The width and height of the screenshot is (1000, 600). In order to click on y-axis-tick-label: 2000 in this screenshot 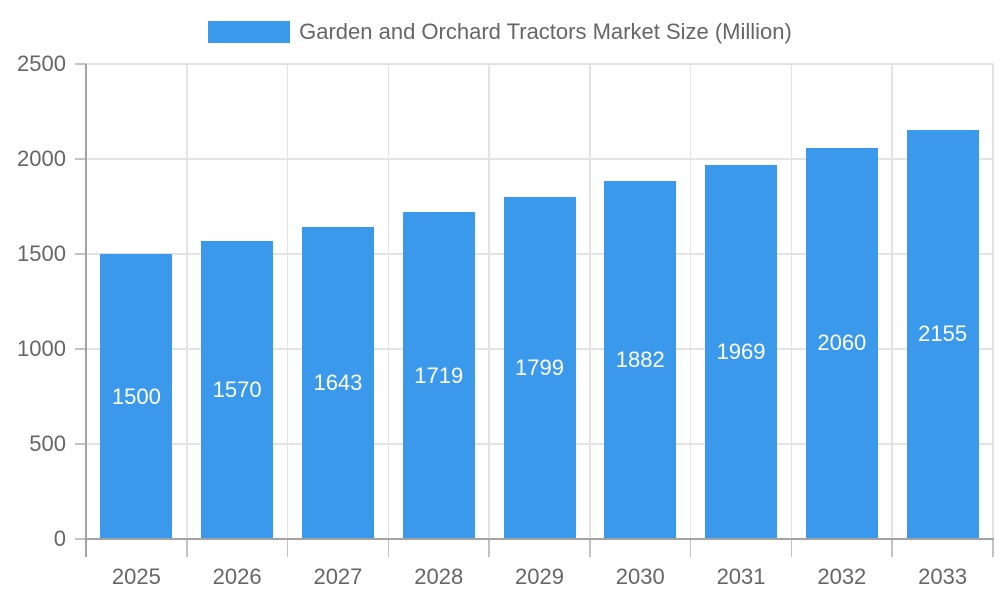, I will do `click(41, 158)`.